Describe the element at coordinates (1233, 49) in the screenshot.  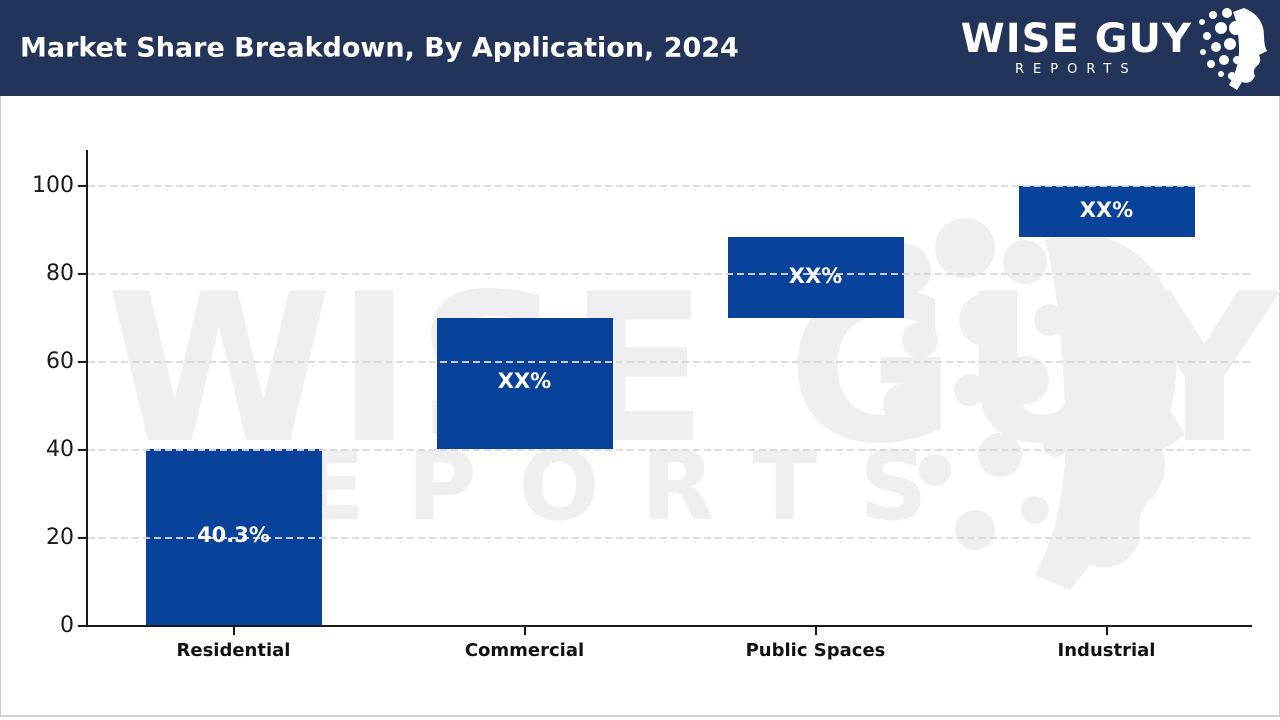
I see `wiseguy-face-icon` at that location.